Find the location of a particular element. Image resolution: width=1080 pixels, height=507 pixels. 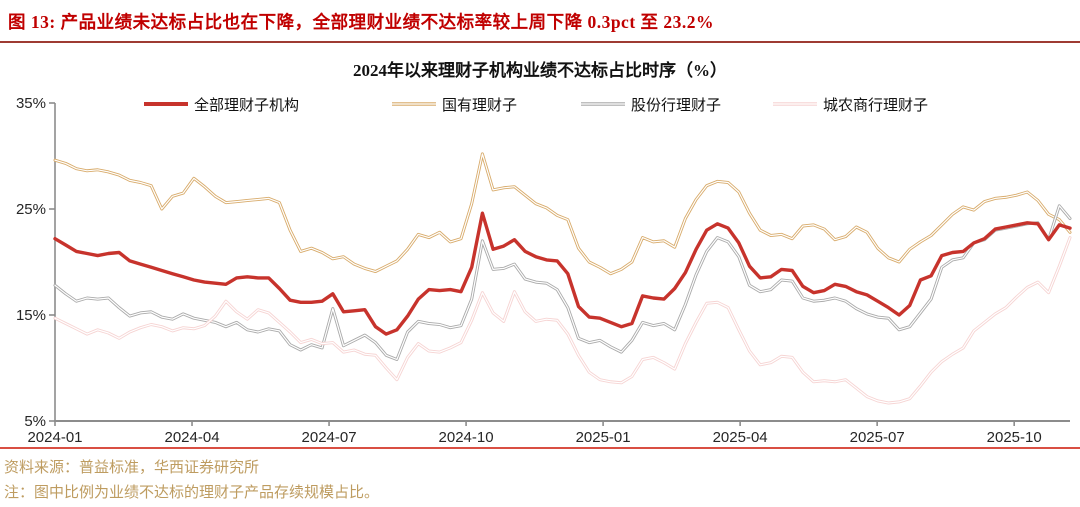

y-tick-label: 25% is located at coordinates (31, 209).